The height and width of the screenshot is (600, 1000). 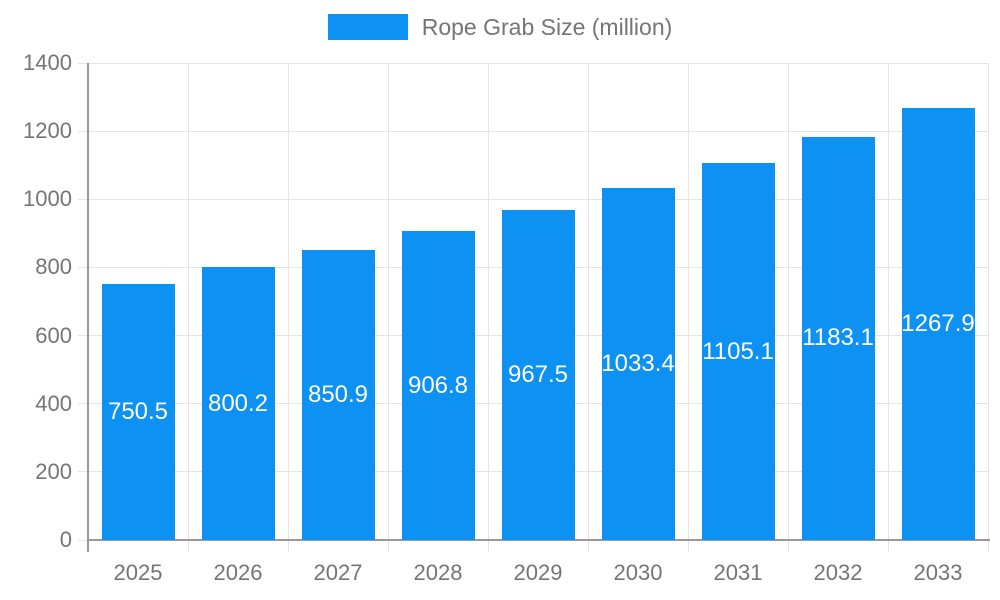 What do you see at coordinates (88, 307) in the screenshot?
I see `y-axis-line` at bounding box center [88, 307].